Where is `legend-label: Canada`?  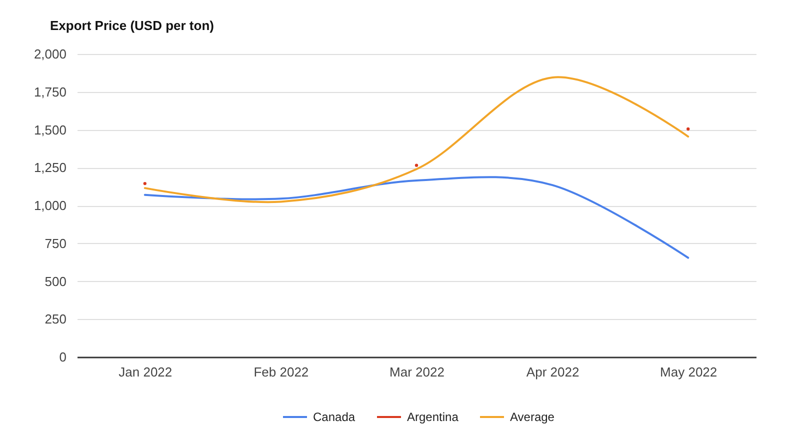
legend-label: Canada is located at coordinates (334, 417).